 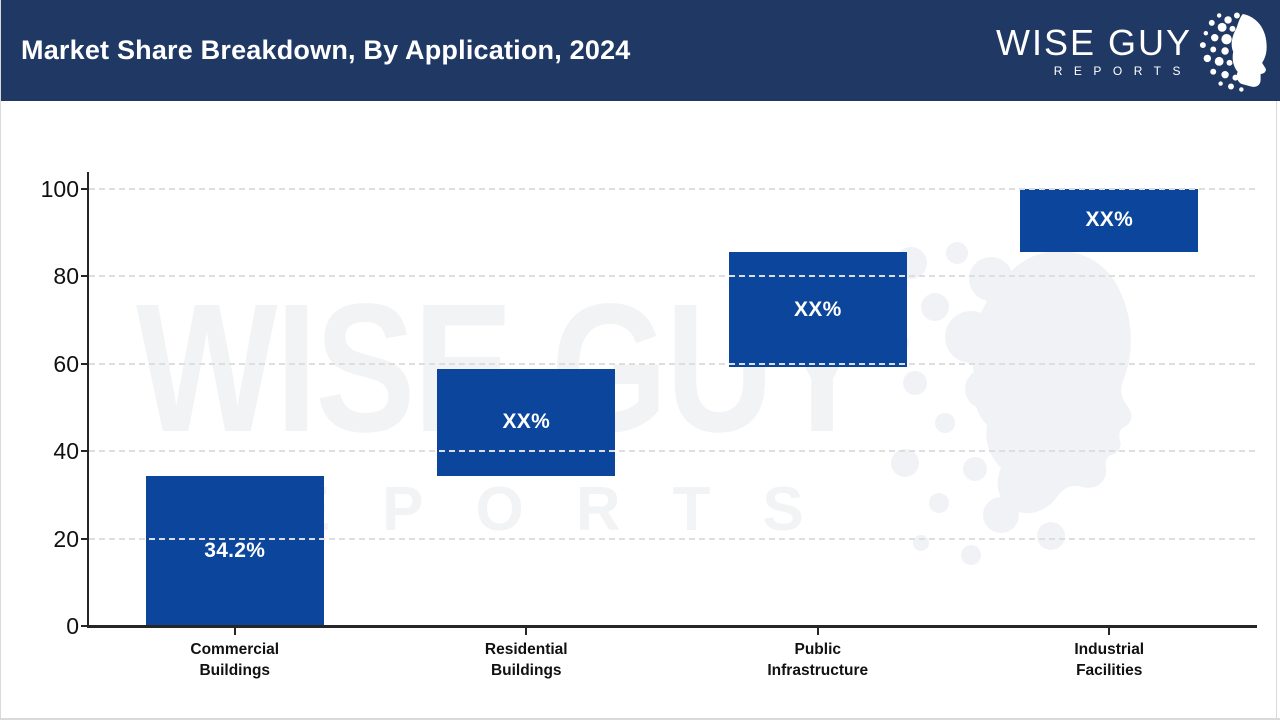 What do you see at coordinates (66, 538) in the screenshot?
I see `y-axis-tick-label: 20` at bounding box center [66, 538].